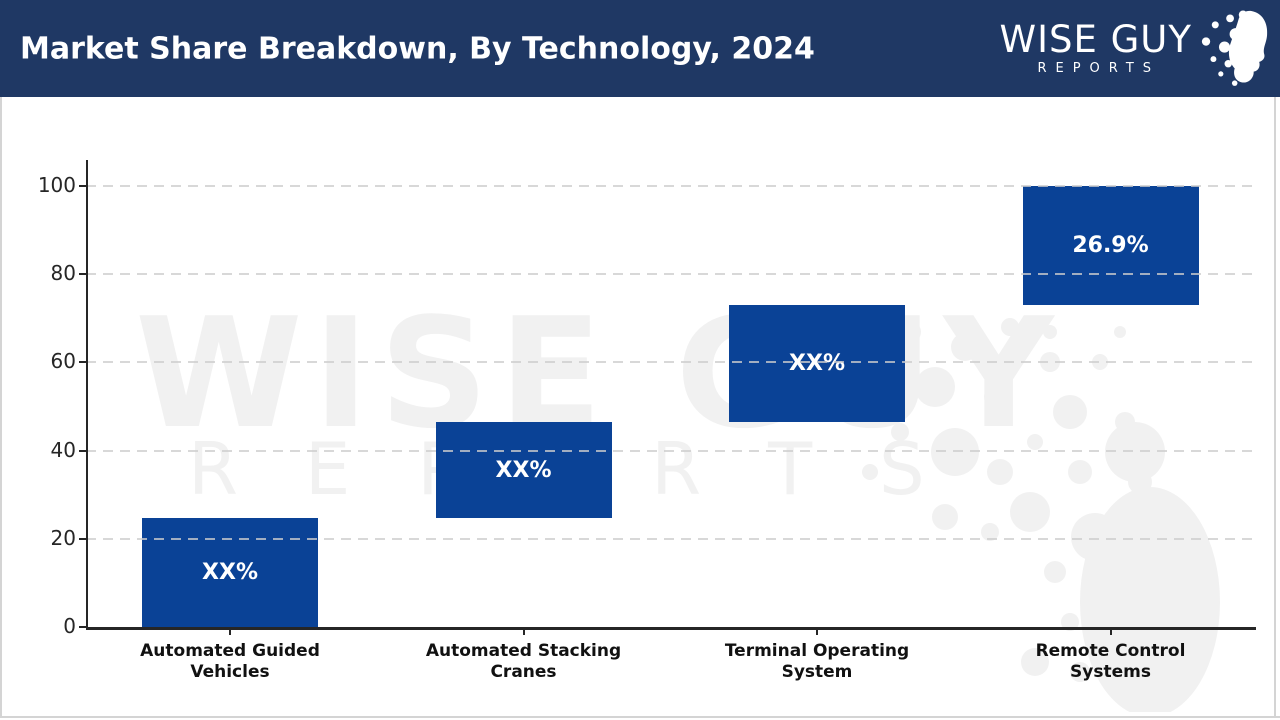 The width and height of the screenshot is (1280, 720). What do you see at coordinates (1110, 661) in the screenshot?
I see `x-category-label: Remote Control Systems` at bounding box center [1110, 661].